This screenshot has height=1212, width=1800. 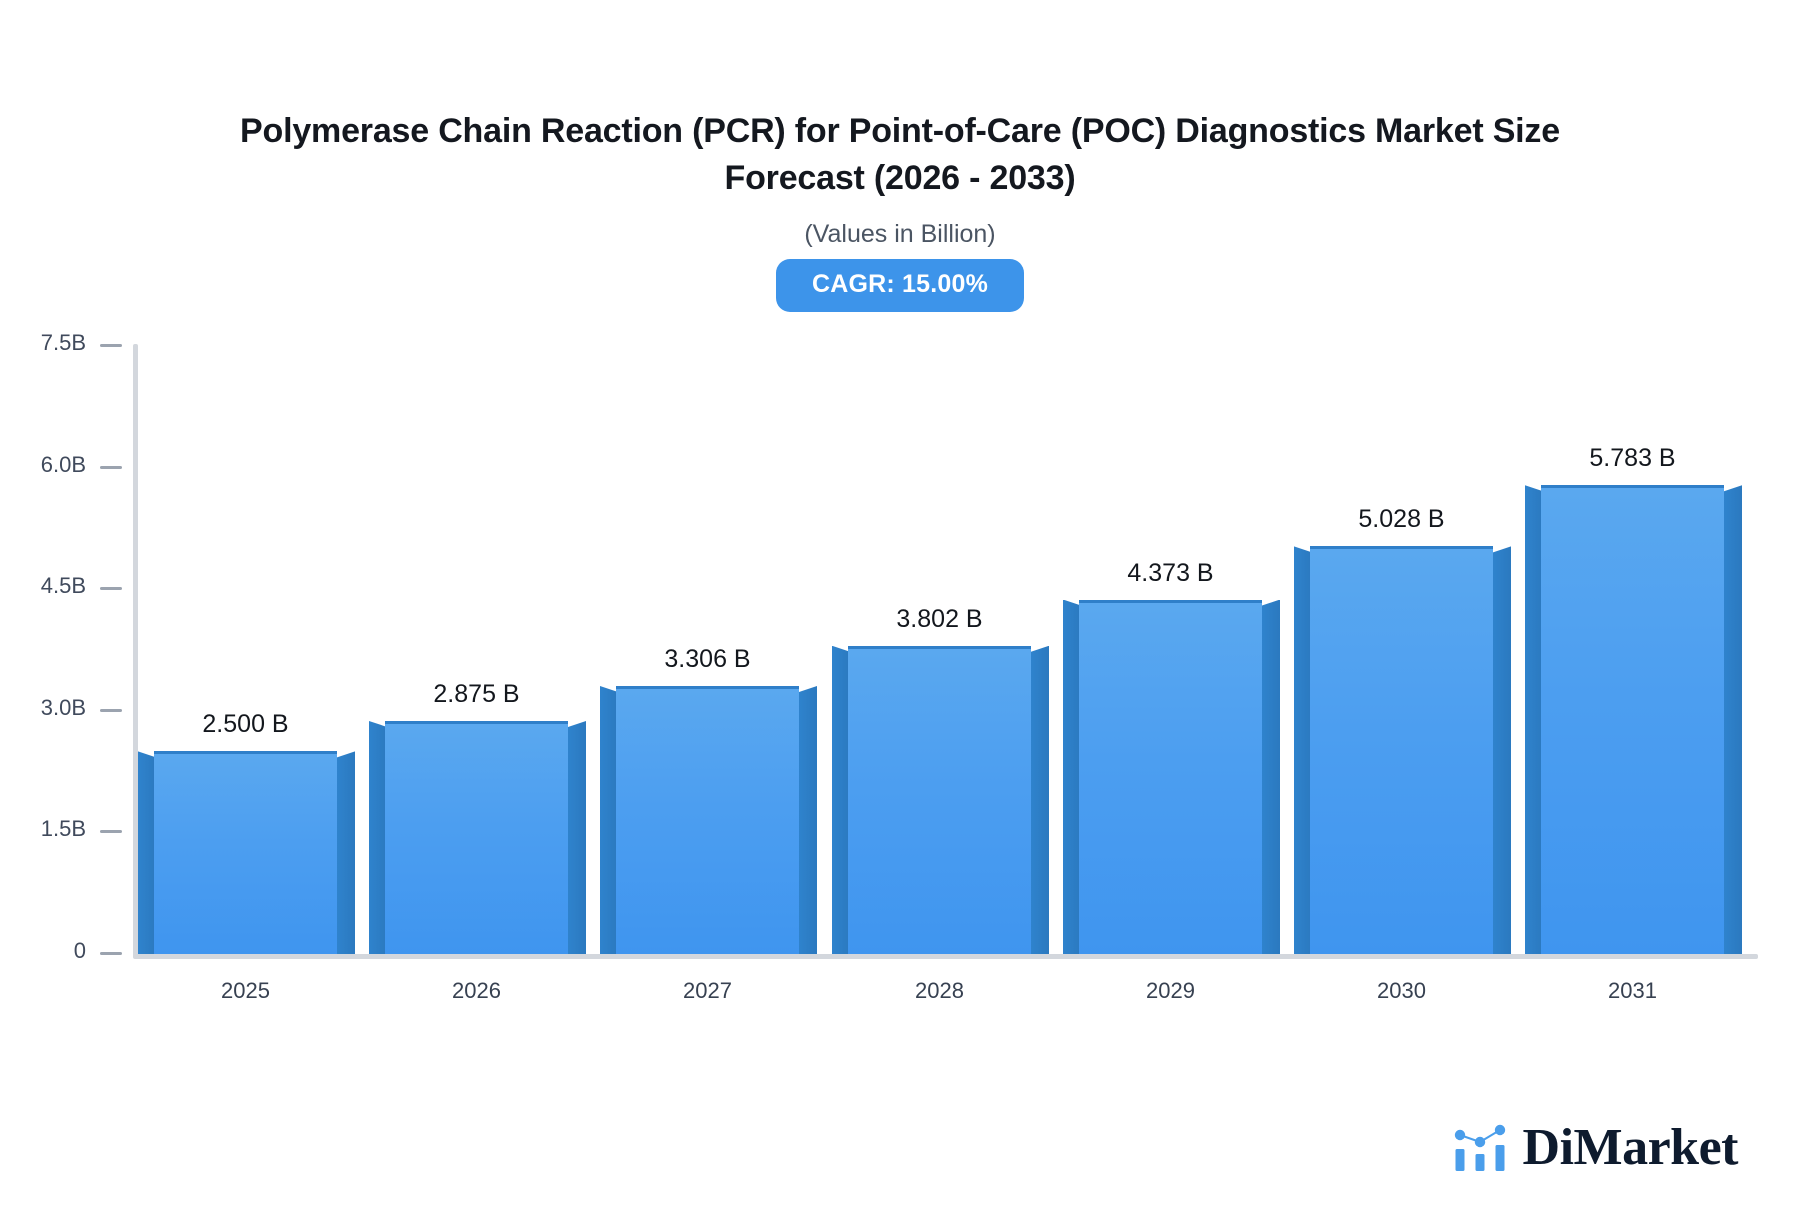 I want to click on y-axis-tick-label: 6.0B, so click(x=63, y=464).